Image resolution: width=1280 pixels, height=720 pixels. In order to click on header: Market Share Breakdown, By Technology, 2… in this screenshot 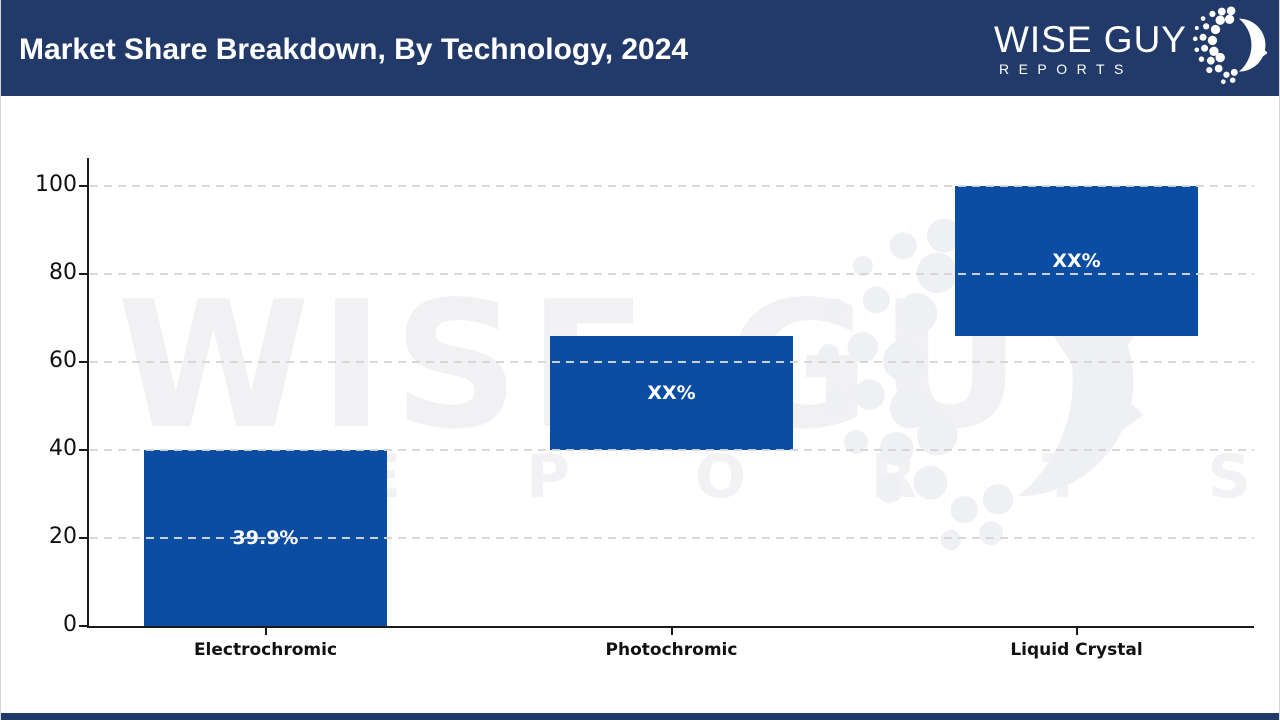, I will do `click(640, 48)`.